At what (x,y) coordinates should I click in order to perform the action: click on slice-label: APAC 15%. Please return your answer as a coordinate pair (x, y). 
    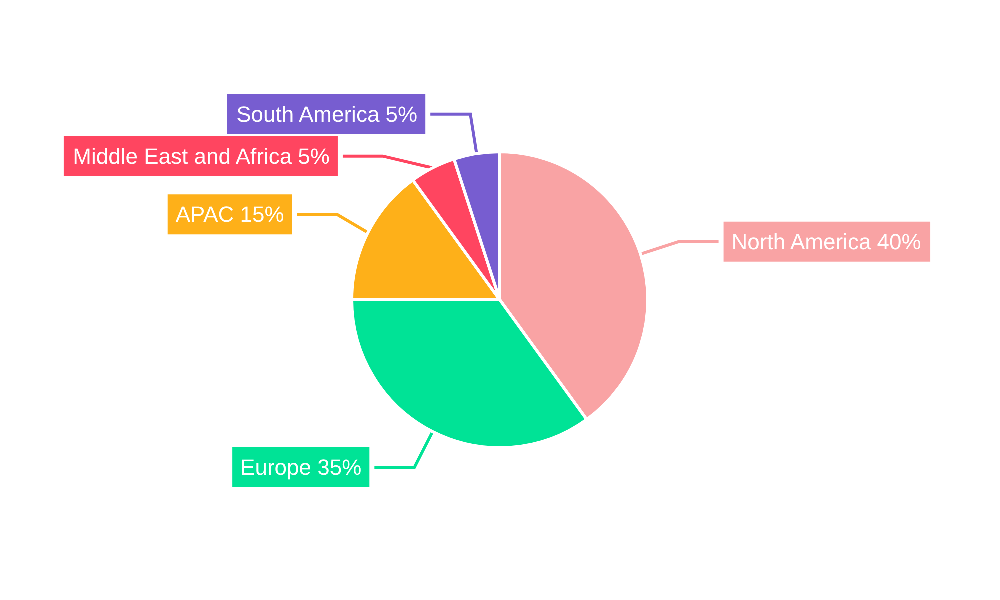
    Looking at the image, I should click on (230, 215).